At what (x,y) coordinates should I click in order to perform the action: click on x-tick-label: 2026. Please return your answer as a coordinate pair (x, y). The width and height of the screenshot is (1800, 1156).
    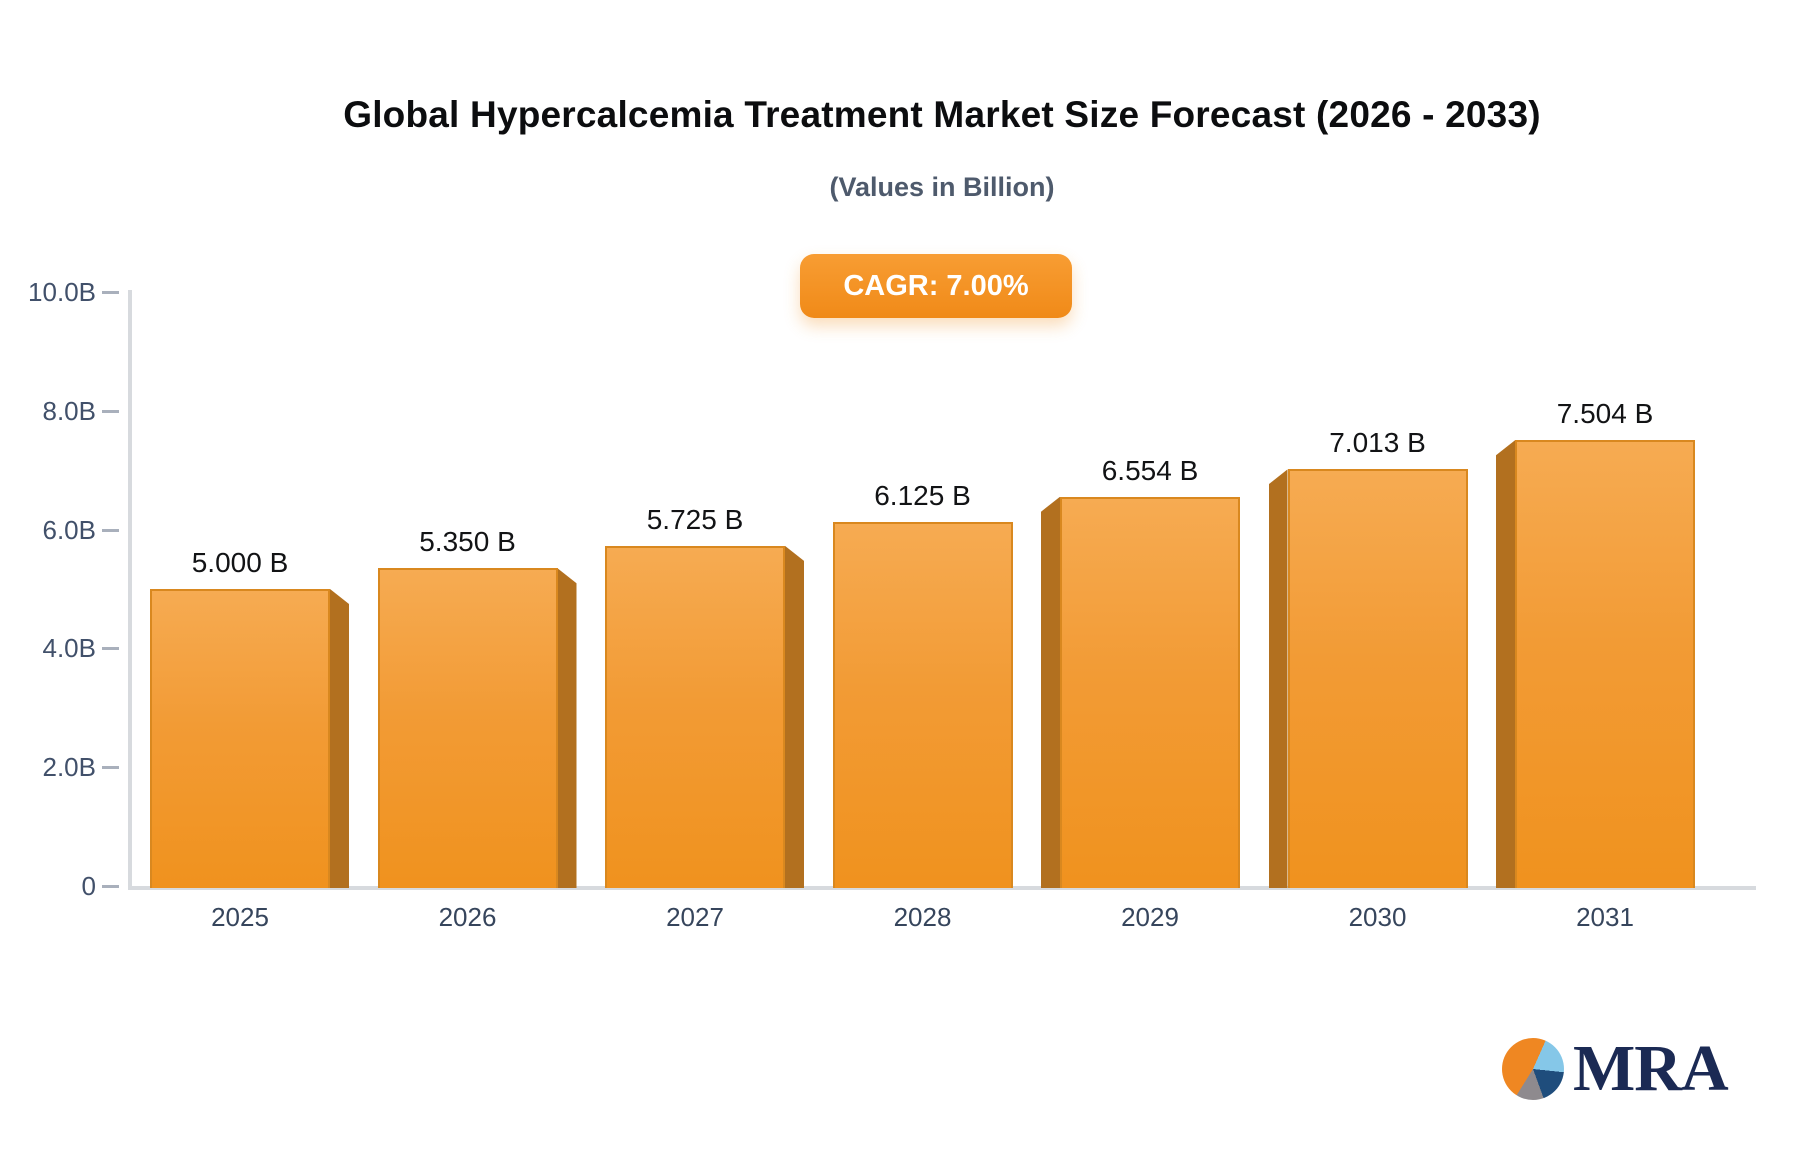
    Looking at the image, I should click on (467, 917).